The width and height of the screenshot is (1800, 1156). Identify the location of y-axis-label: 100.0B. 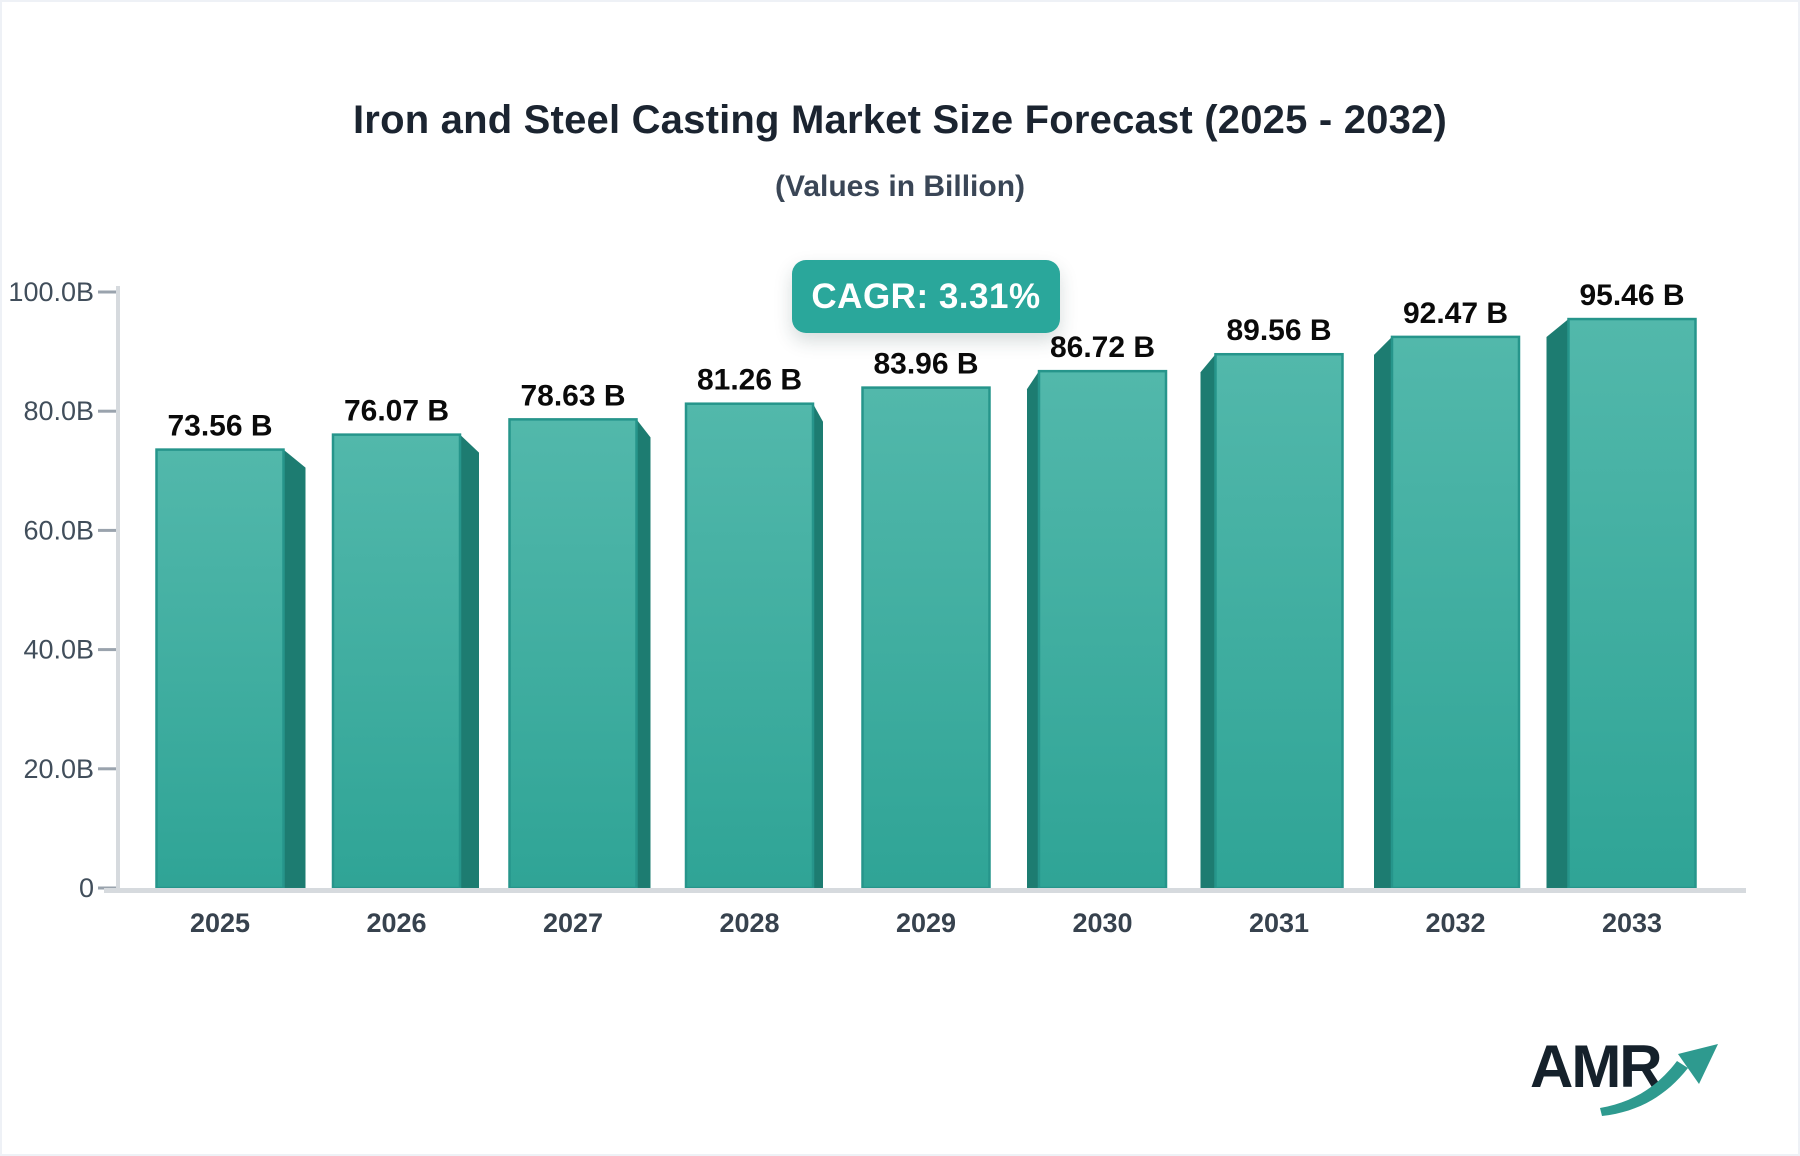
(51, 292).